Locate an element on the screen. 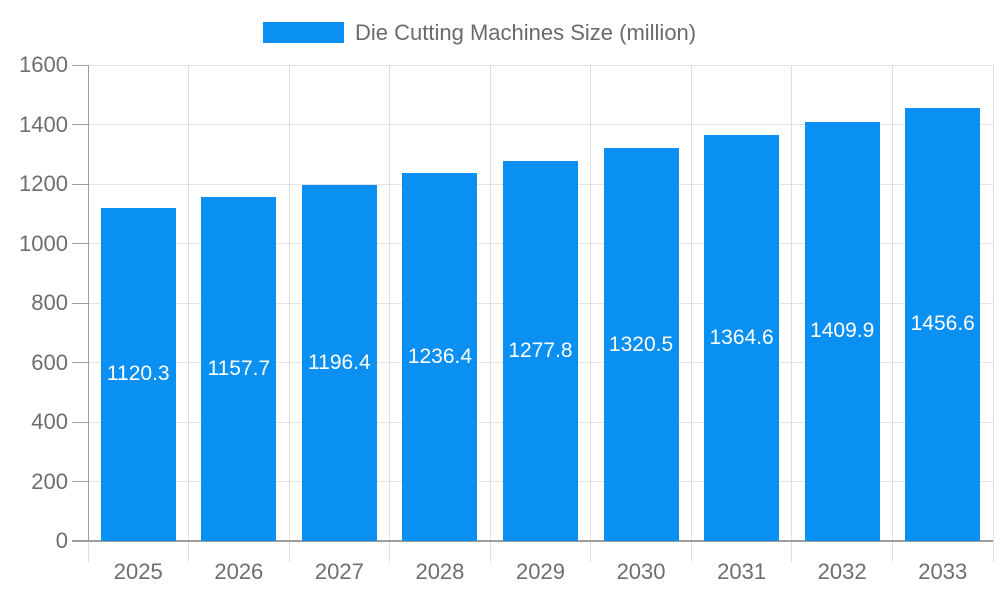  bar-value-label: 1236.4 is located at coordinates (440, 357).